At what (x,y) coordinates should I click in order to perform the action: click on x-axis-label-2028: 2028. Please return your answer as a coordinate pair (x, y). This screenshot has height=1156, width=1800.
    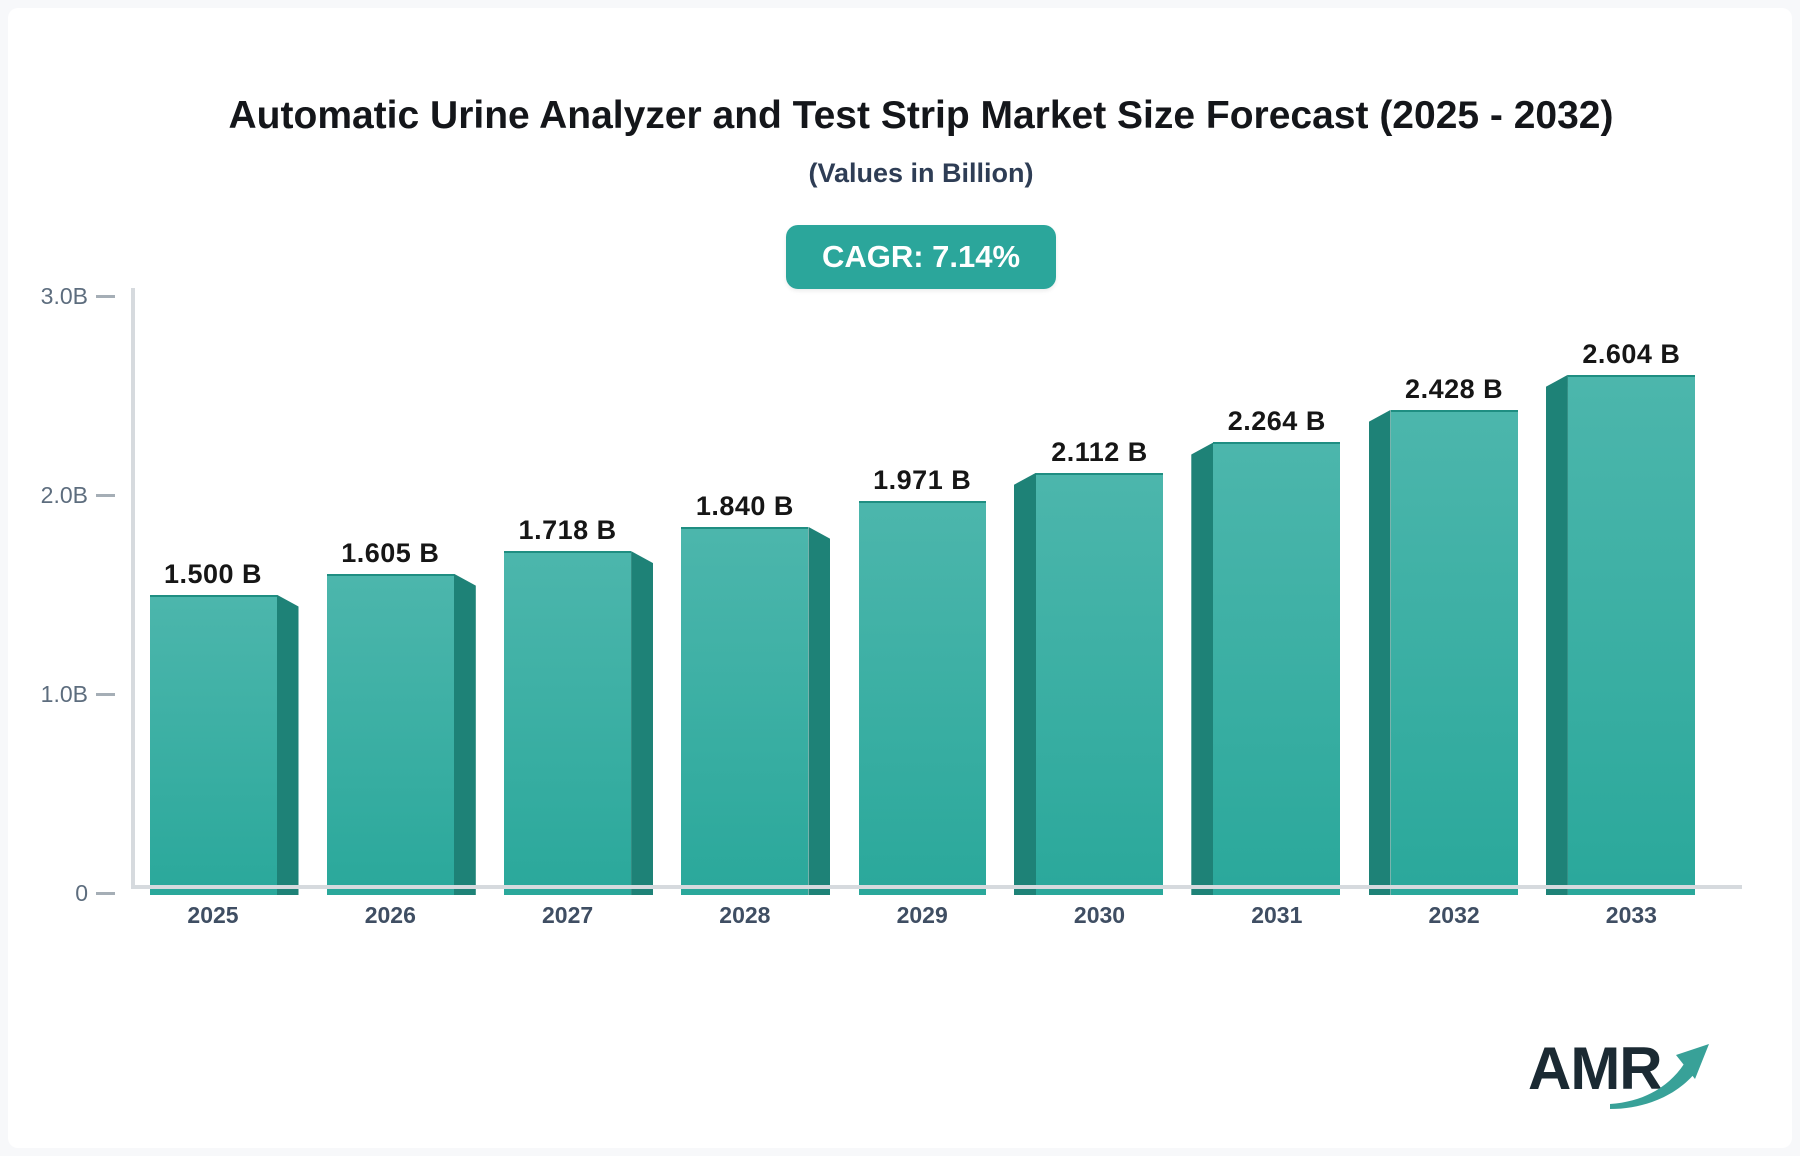
    Looking at the image, I should click on (745, 915).